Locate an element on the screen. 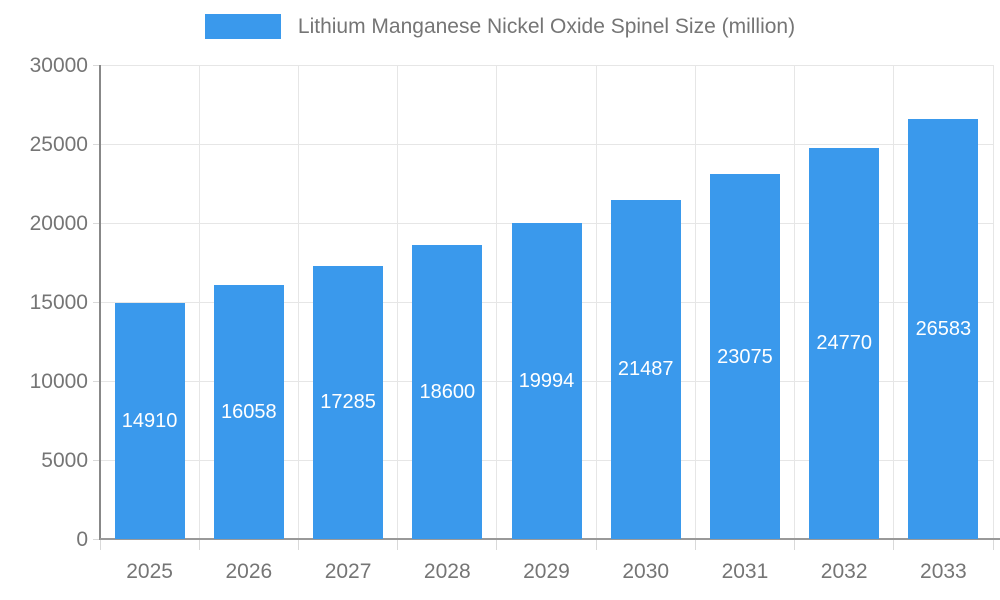 The height and width of the screenshot is (600, 1000). bar-value-label: 18600 is located at coordinates (447, 392).